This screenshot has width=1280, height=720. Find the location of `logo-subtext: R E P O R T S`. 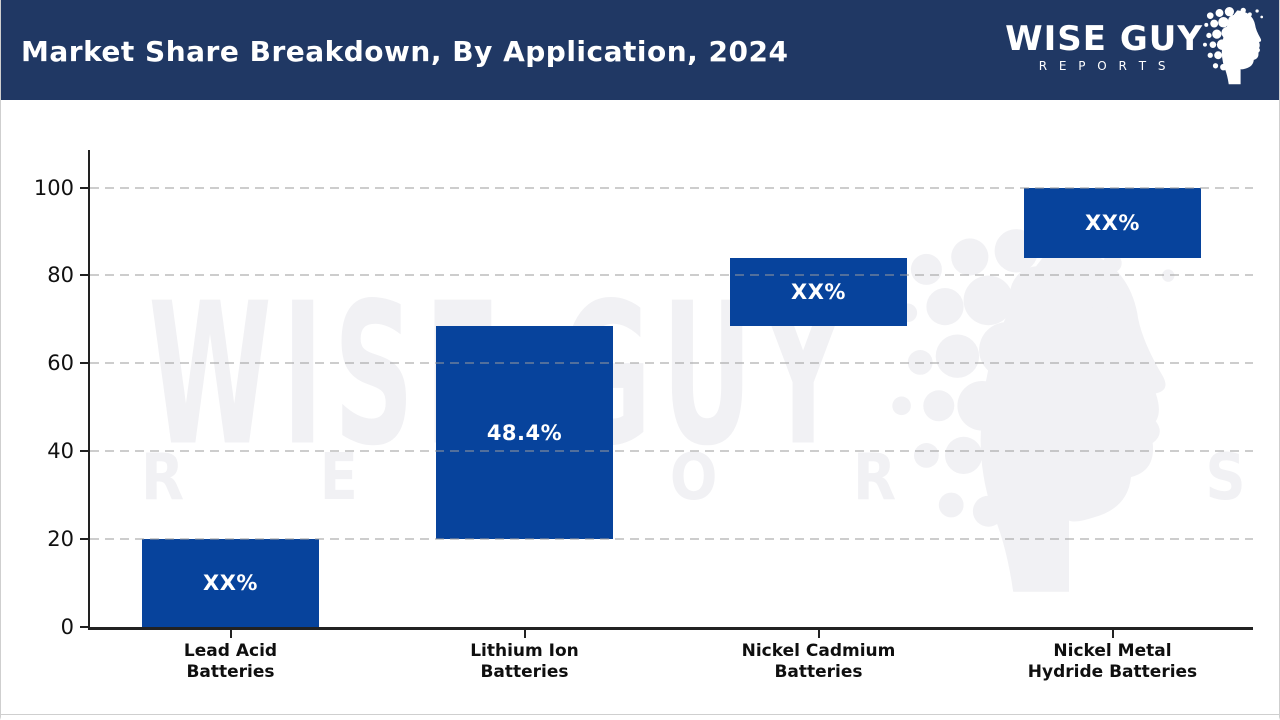

logo-subtext: R E P O R T S is located at coordinates (1104, 66).